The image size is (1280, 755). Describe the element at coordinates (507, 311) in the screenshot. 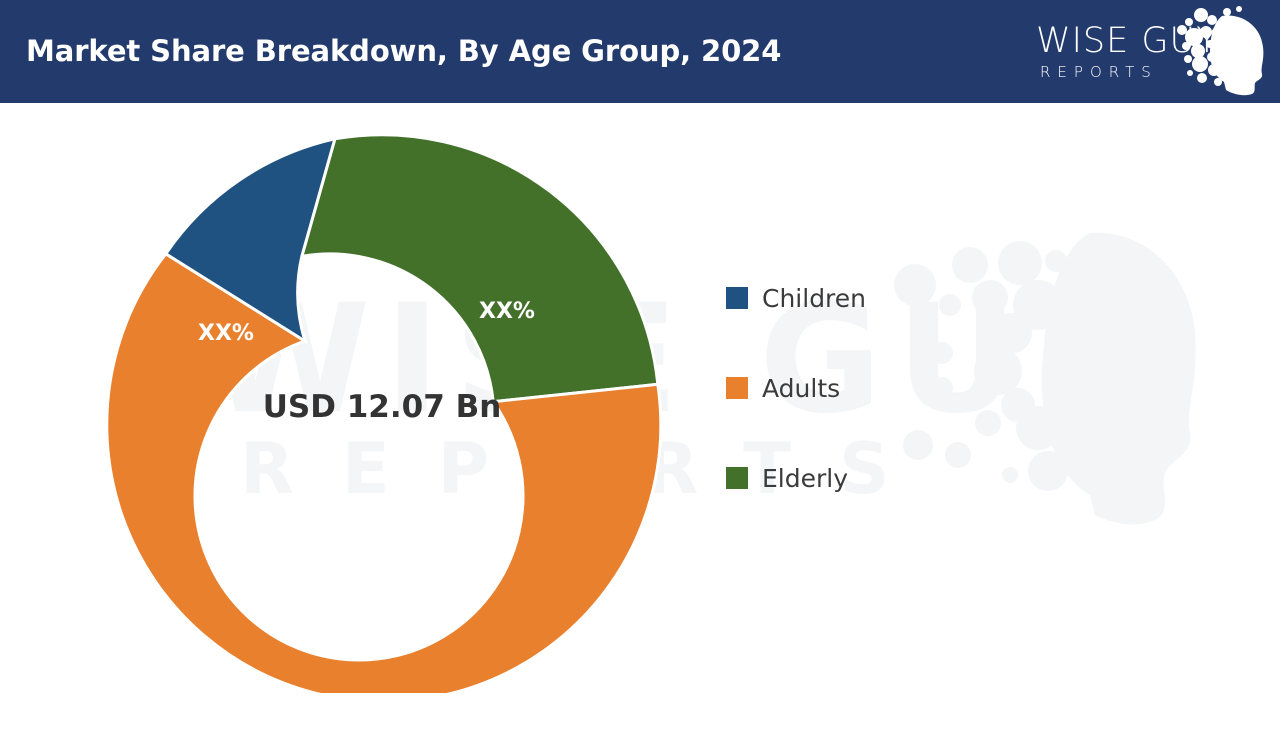

I see `slice-label-elderly: XX%` at that location.